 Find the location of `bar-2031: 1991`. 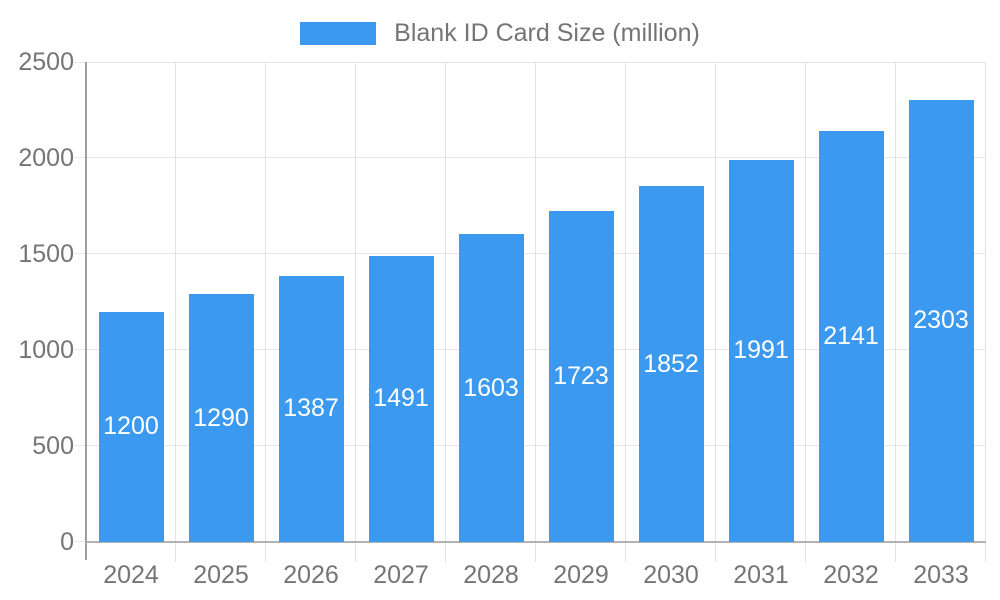

bar-2031: 1991 is located at coordinates (761, 350).